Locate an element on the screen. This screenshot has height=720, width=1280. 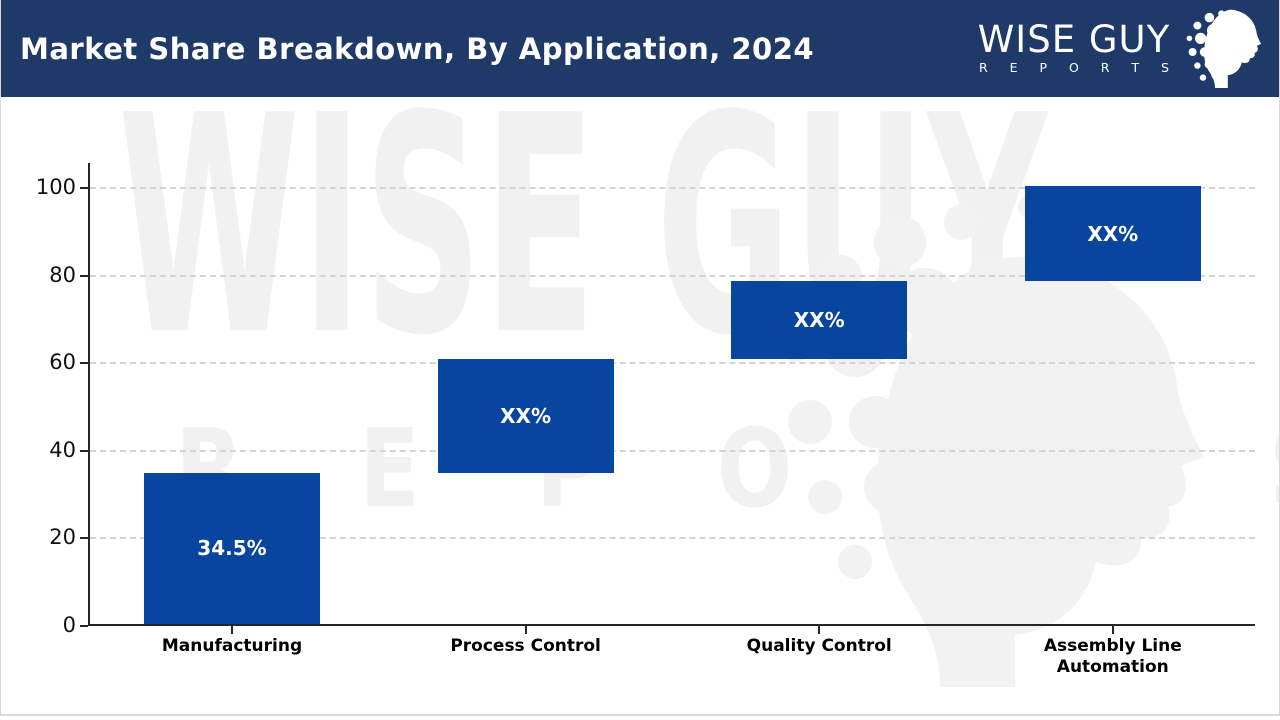
logo-head-icon is located at coordinates (1223, 48).